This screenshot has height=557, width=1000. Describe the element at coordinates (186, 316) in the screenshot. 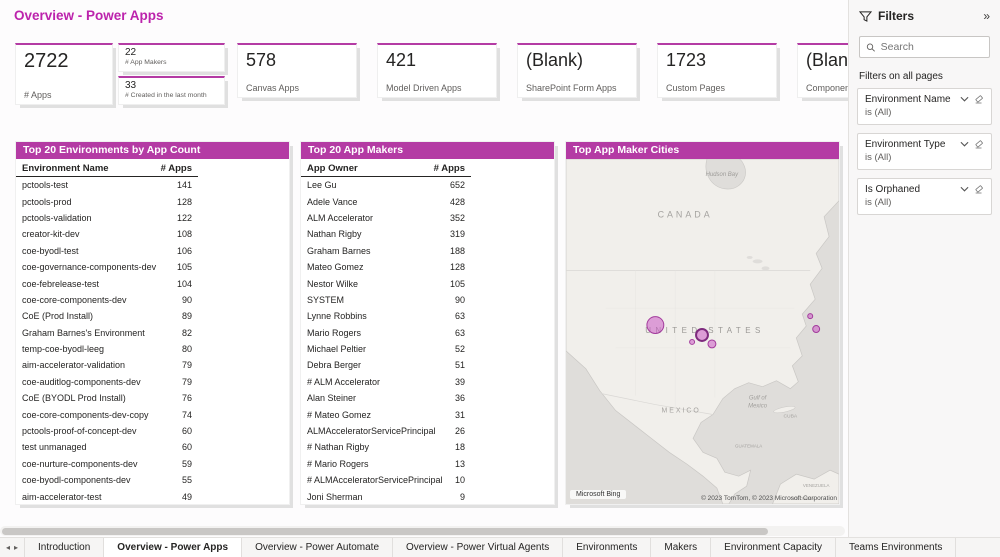

I see `cell-app-count: 89` at that location.